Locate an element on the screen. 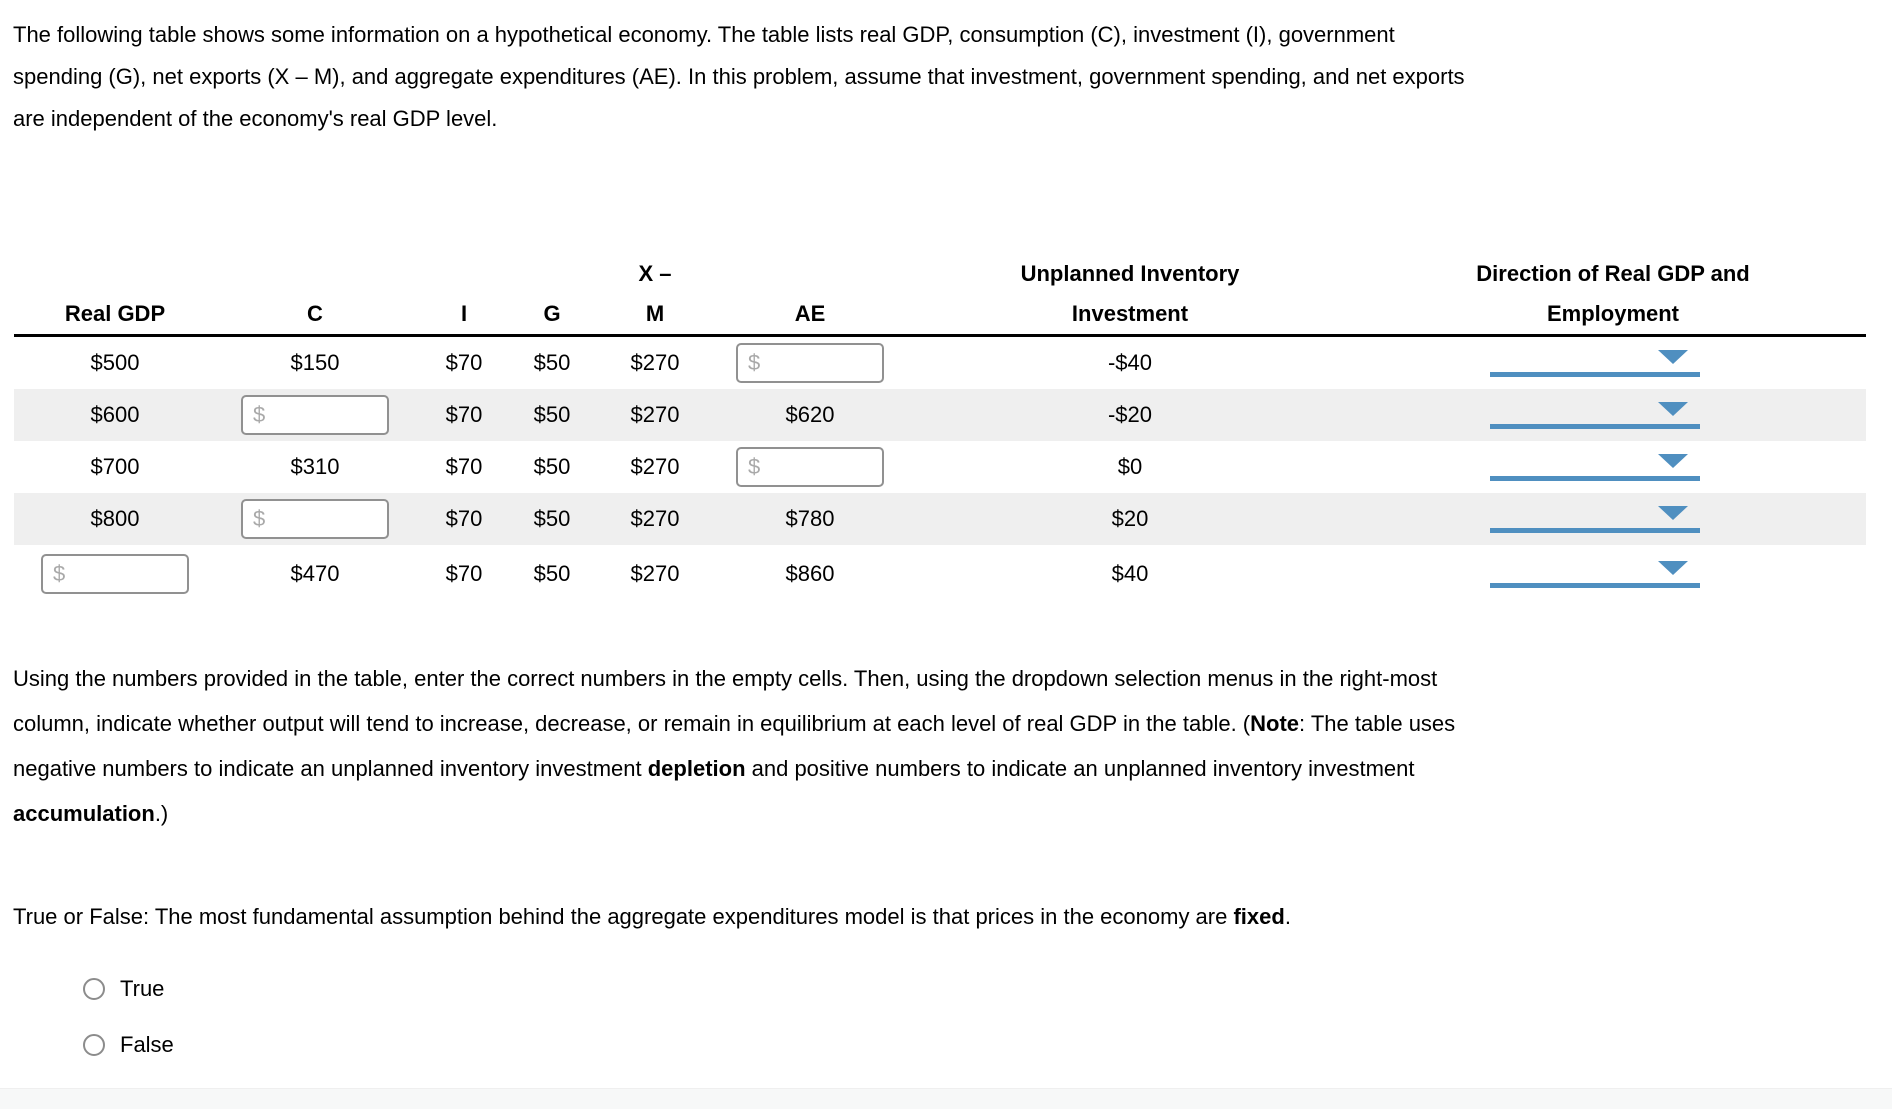 The image size is (1892, 1109). option-true-label: True is located at coordinates (142, 988).